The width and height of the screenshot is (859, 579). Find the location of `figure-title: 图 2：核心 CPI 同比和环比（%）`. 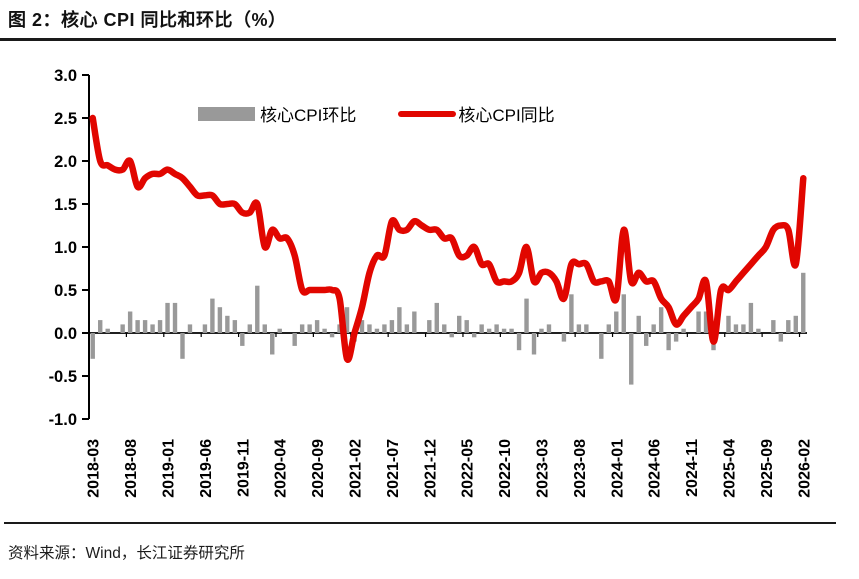

figure-title: 图 2：核心 CPI 同比和环比（%） is located at coordinates (147, 20).